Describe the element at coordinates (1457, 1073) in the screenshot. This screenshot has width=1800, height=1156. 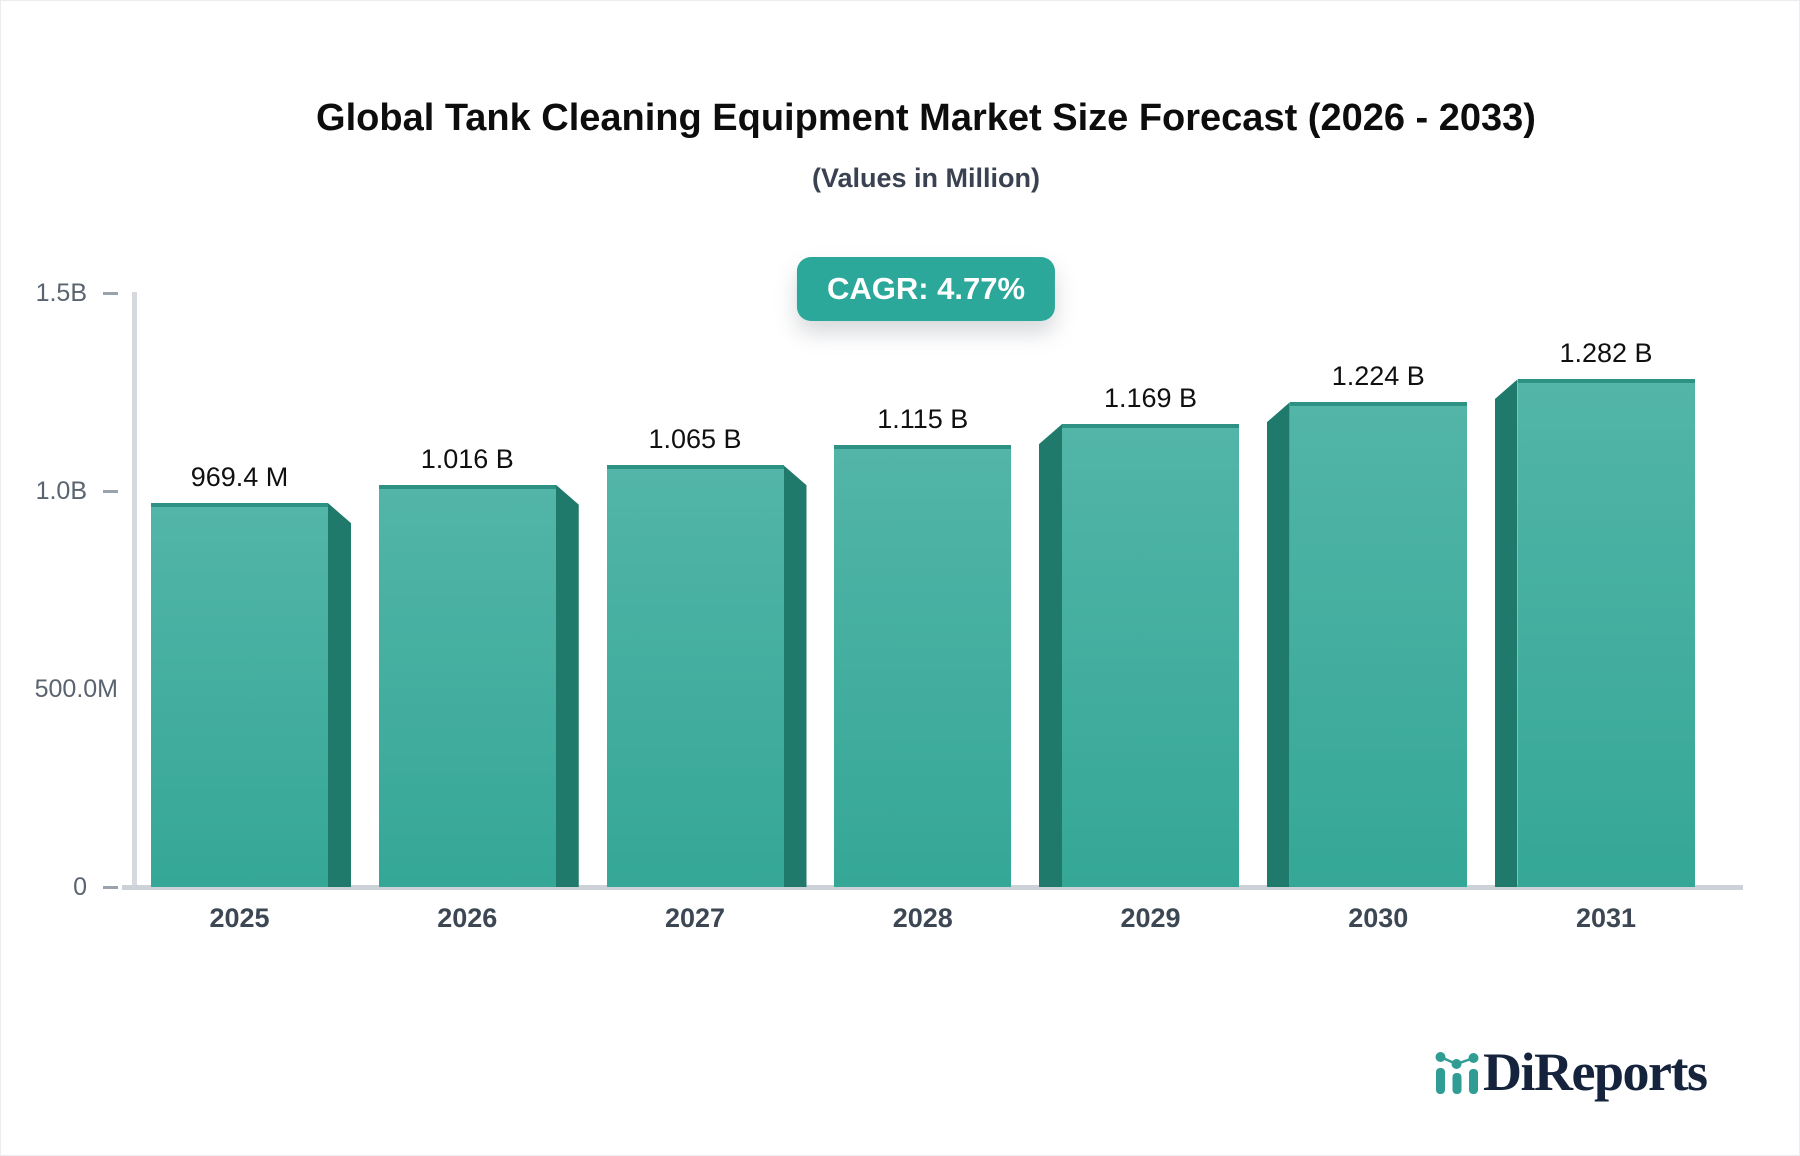
I see `mini-bar-chart-icon` at that location.